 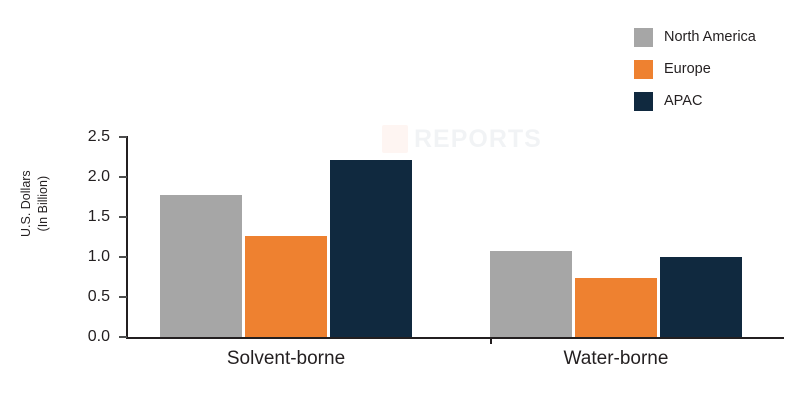 I want to click on legend-swatch-north-america, so click(x=643, y=37).